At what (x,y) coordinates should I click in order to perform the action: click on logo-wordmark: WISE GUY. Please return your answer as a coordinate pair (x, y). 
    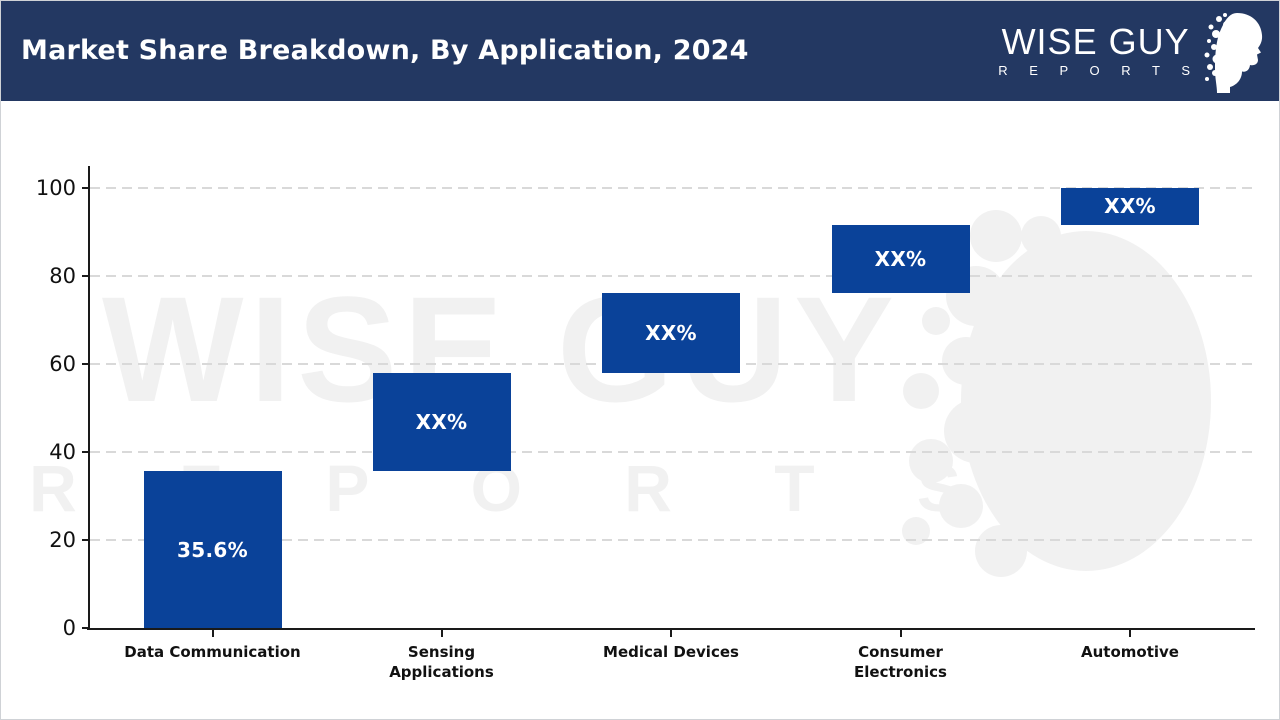
    Looking at the image, I should click on (1095, 41).